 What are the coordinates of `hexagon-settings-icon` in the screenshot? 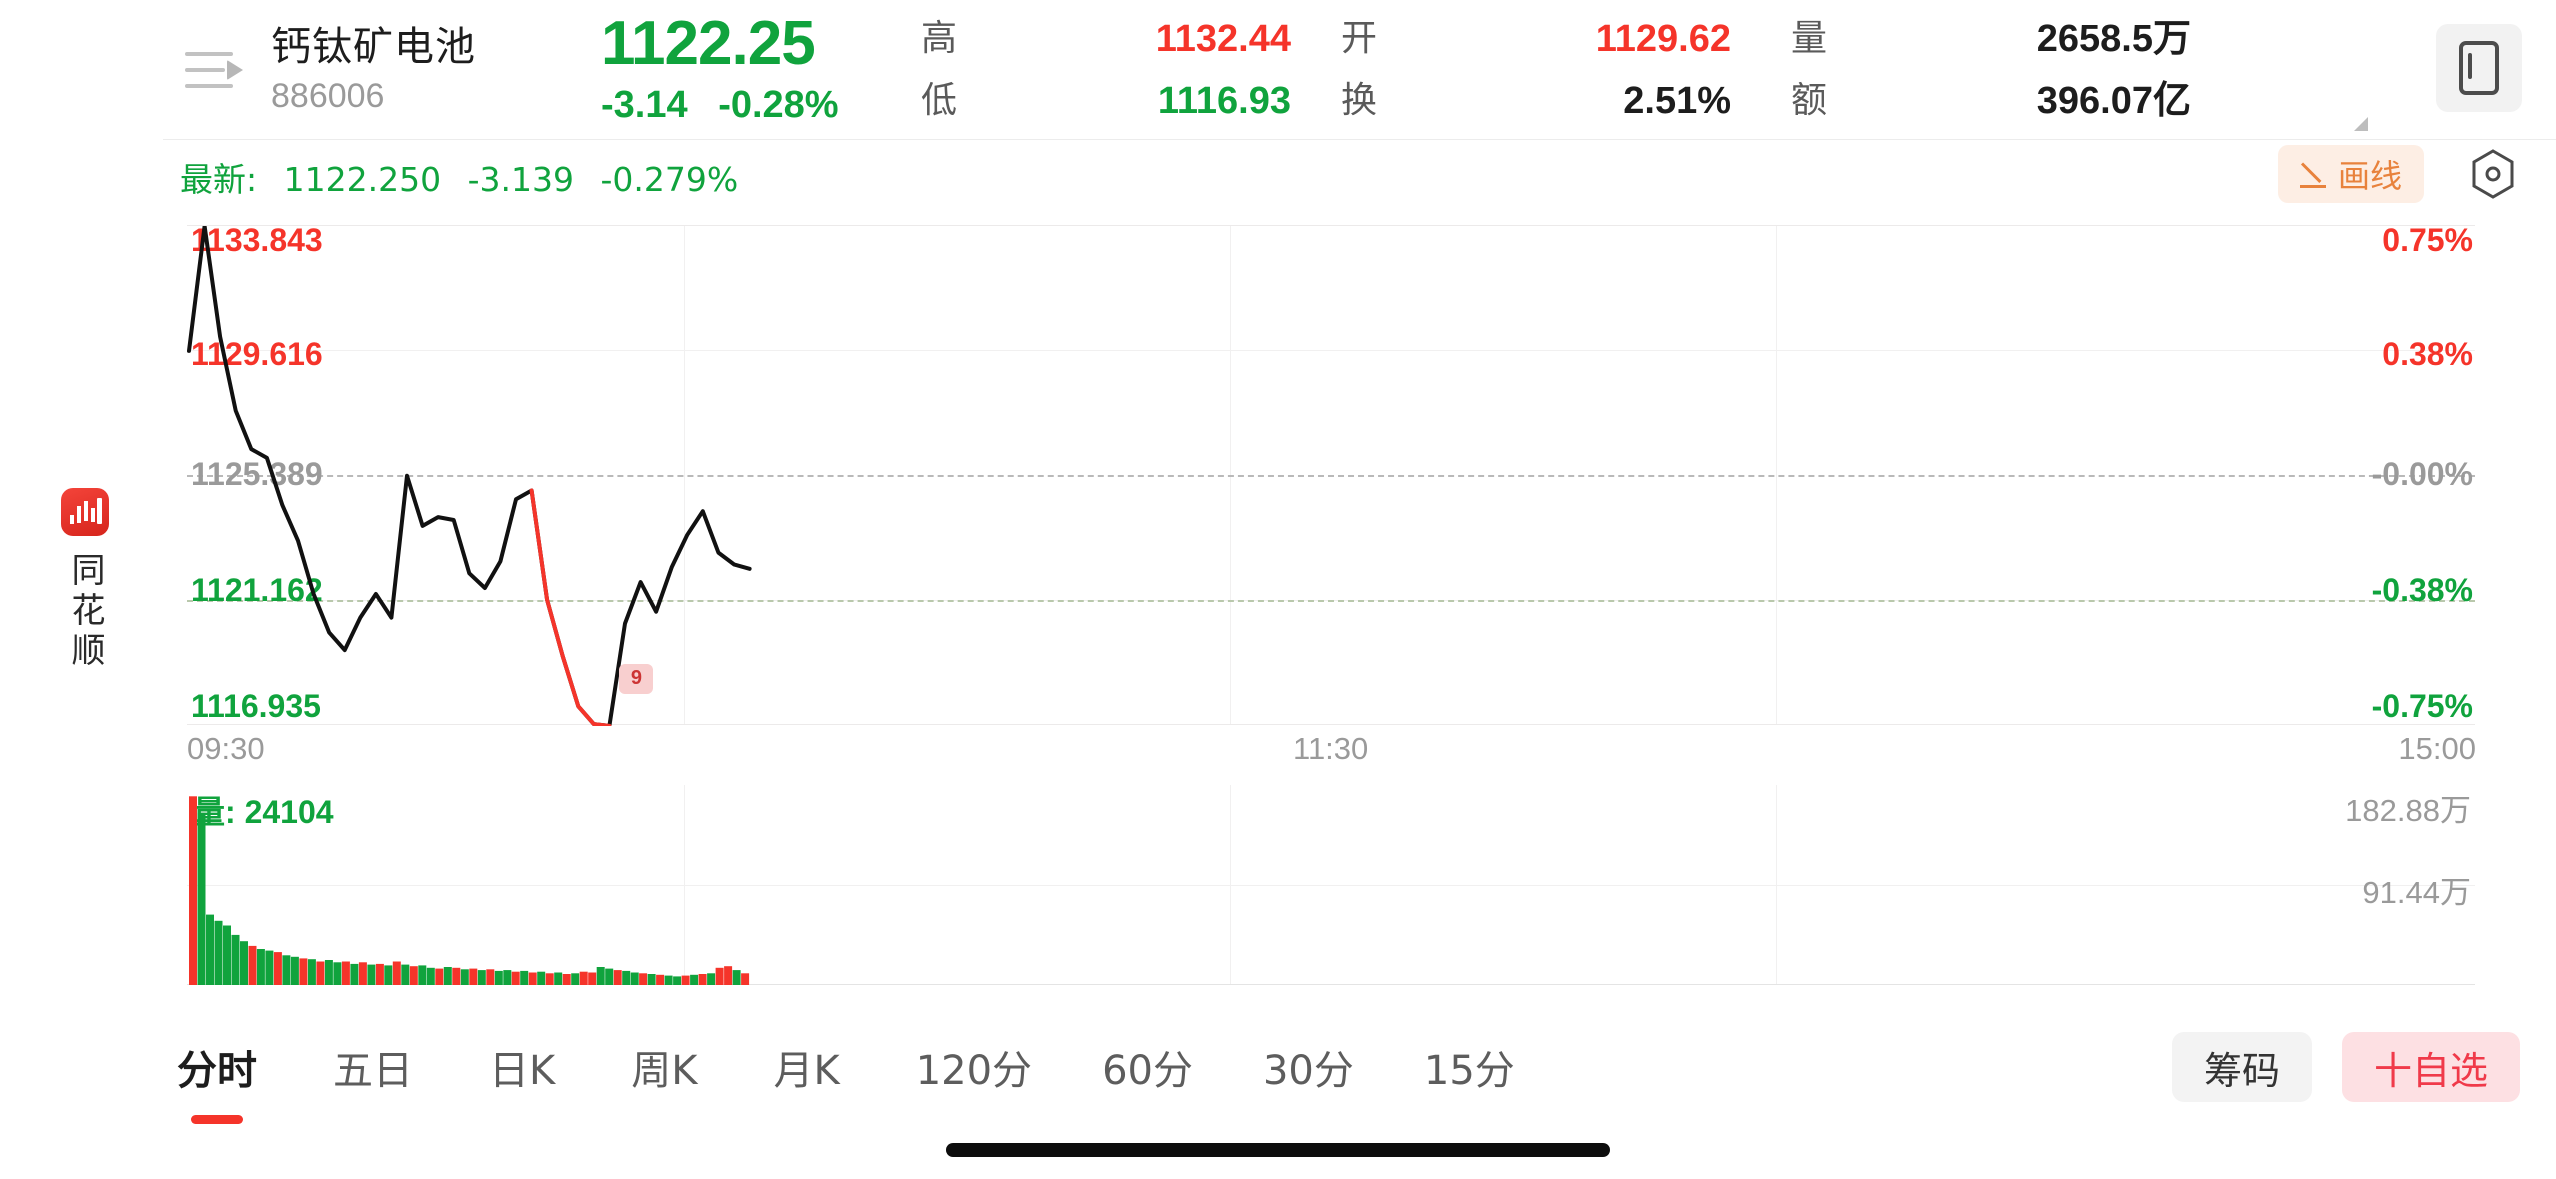 It's located at (2493, 174).